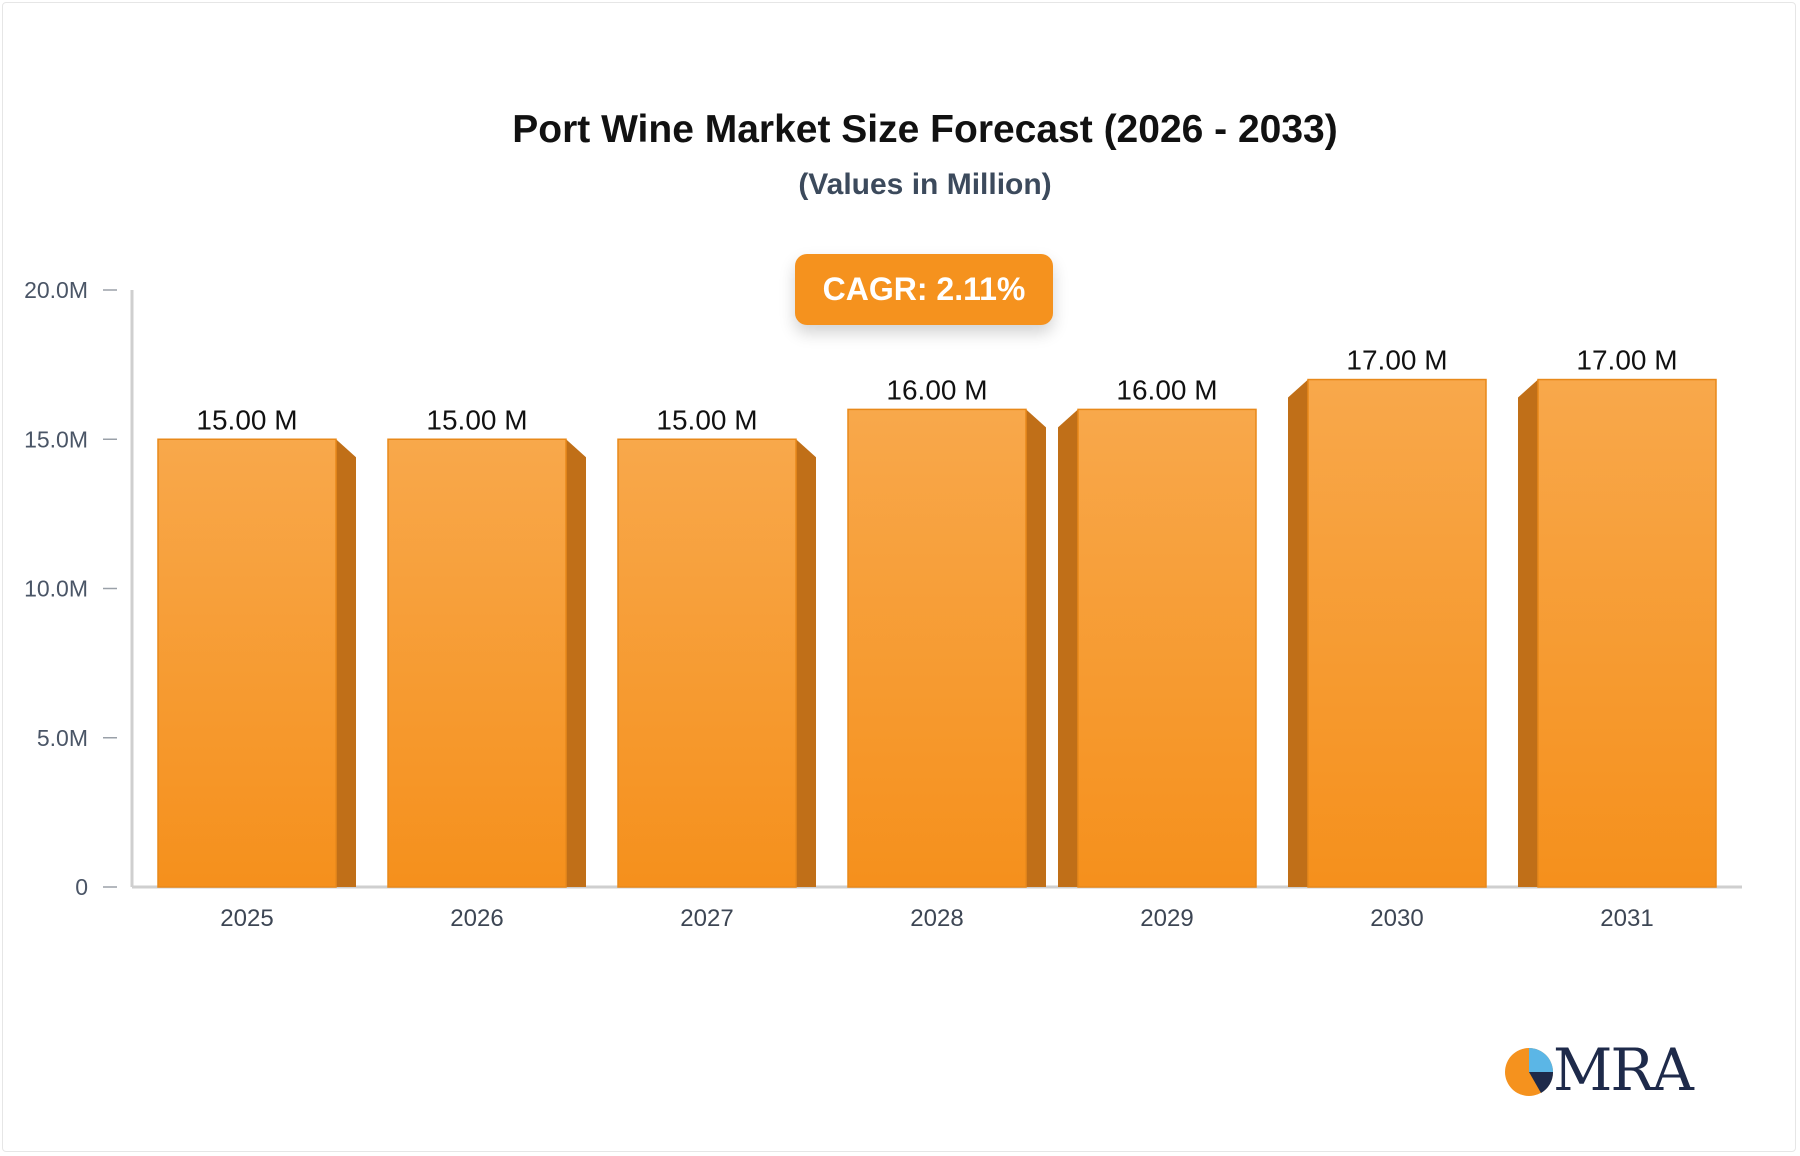 Image resolution: width=1800 pixels, height=1156 pixels. Describe the element at coordinates (1396, 918) in the screenshot. I see `x-tick-label: 2030` at that location.